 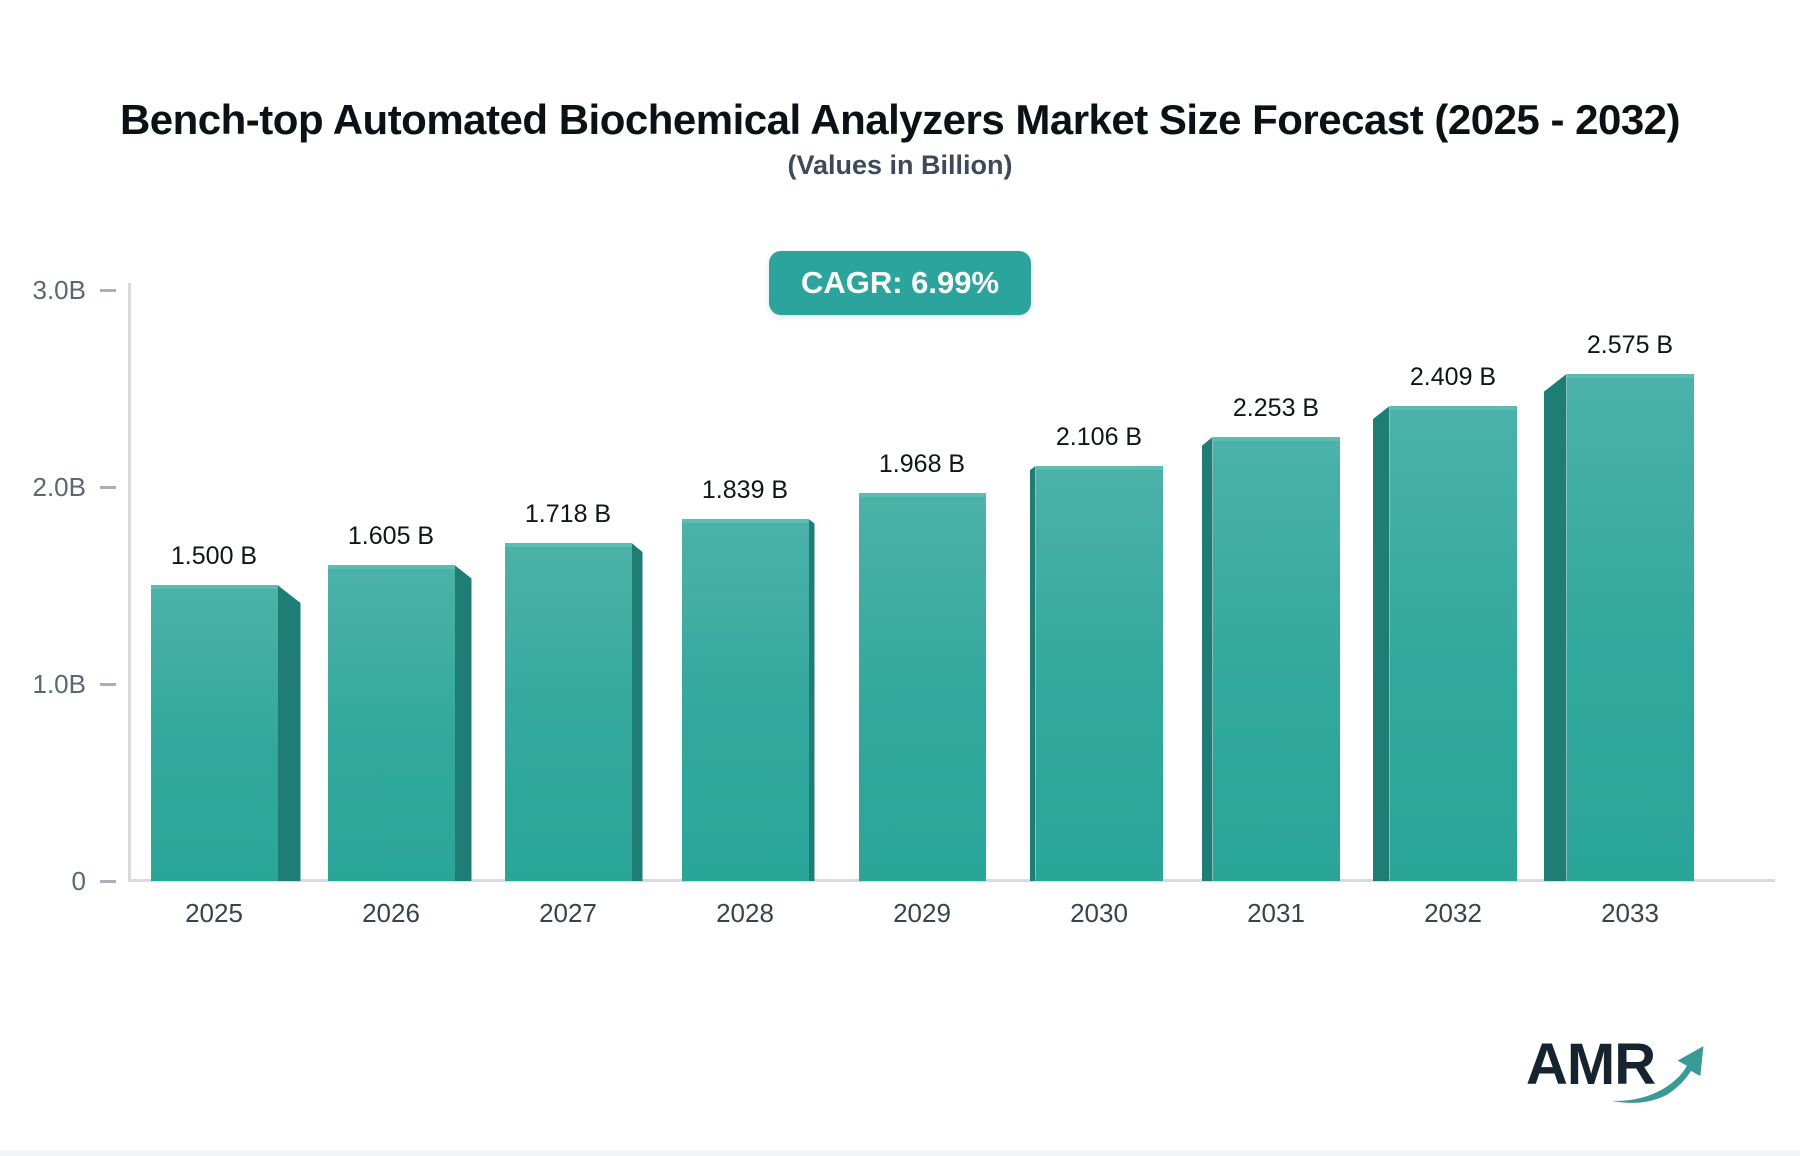 I want to click on bar-value-label: 2.575 B, so click(x=1630, y=345).